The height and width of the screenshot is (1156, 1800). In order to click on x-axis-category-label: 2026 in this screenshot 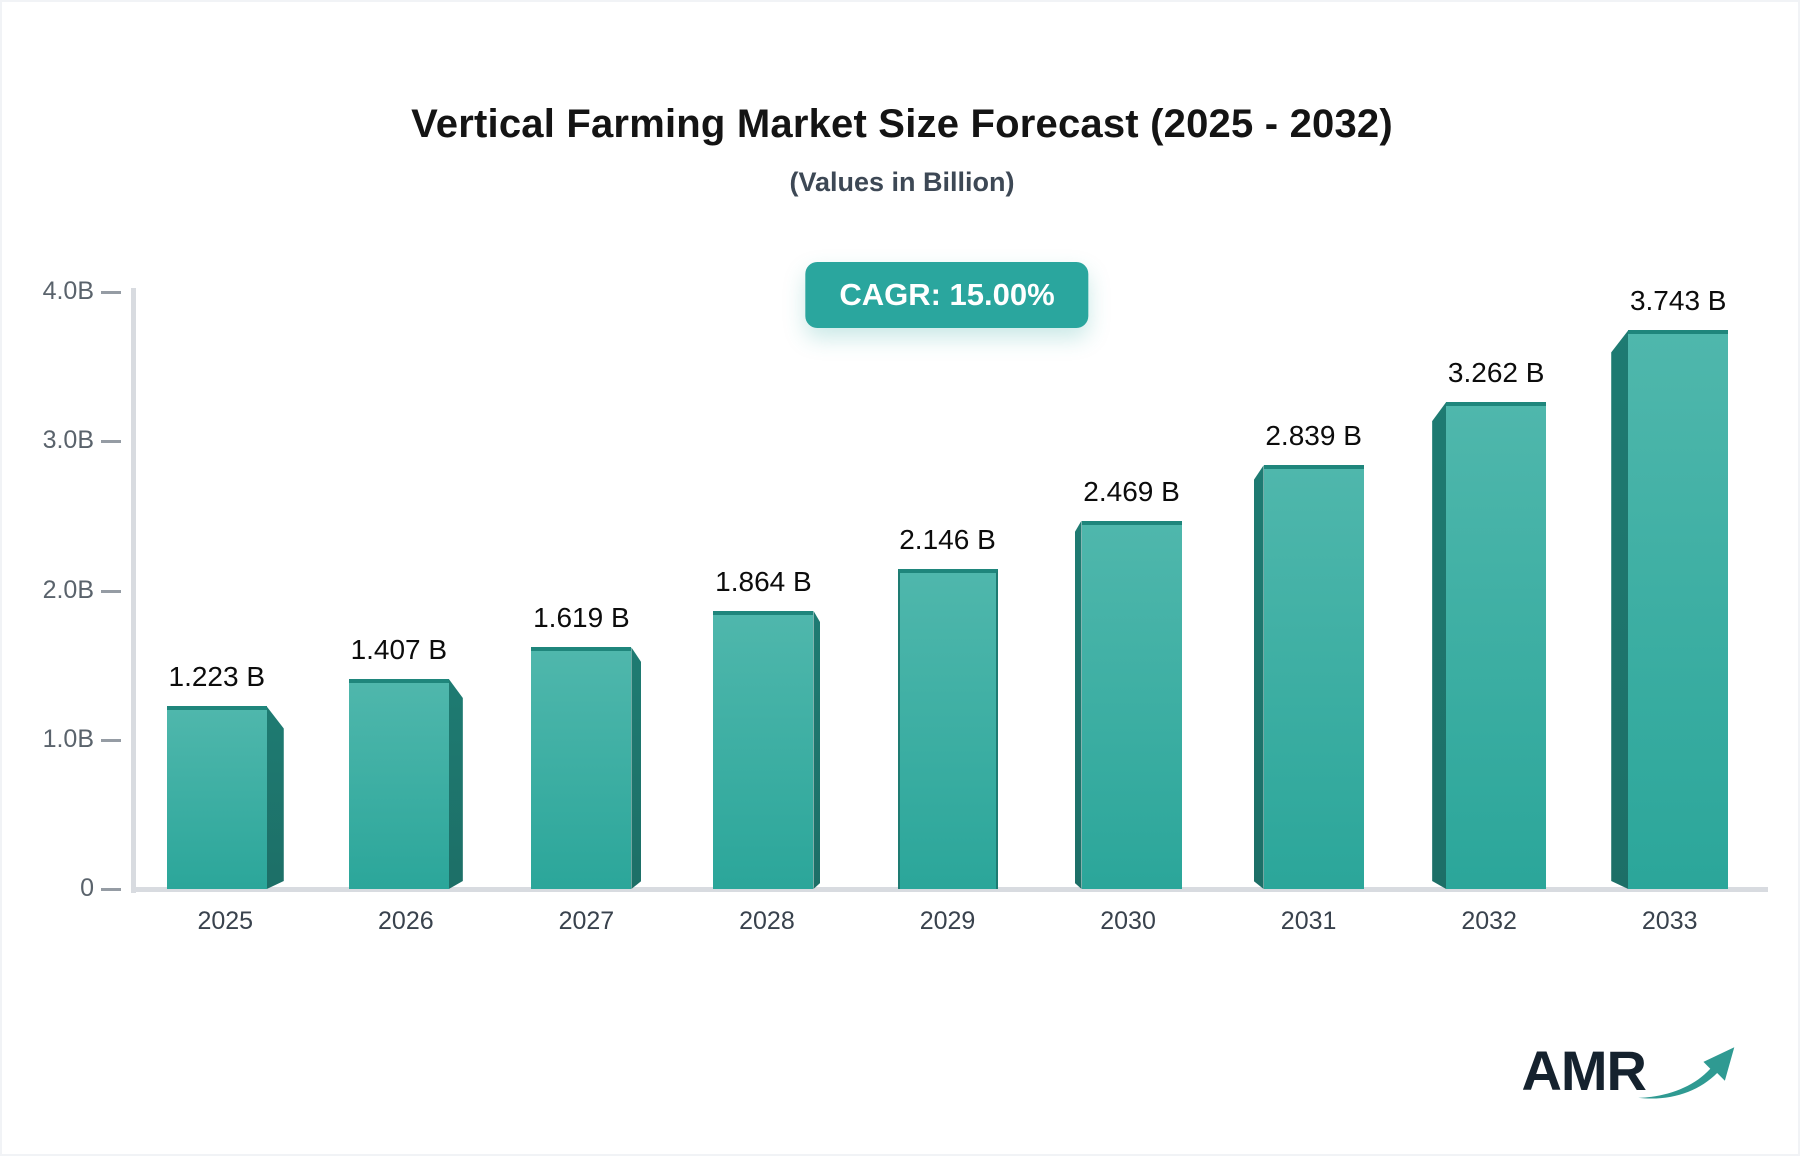, I will do `click(406, 921)`.